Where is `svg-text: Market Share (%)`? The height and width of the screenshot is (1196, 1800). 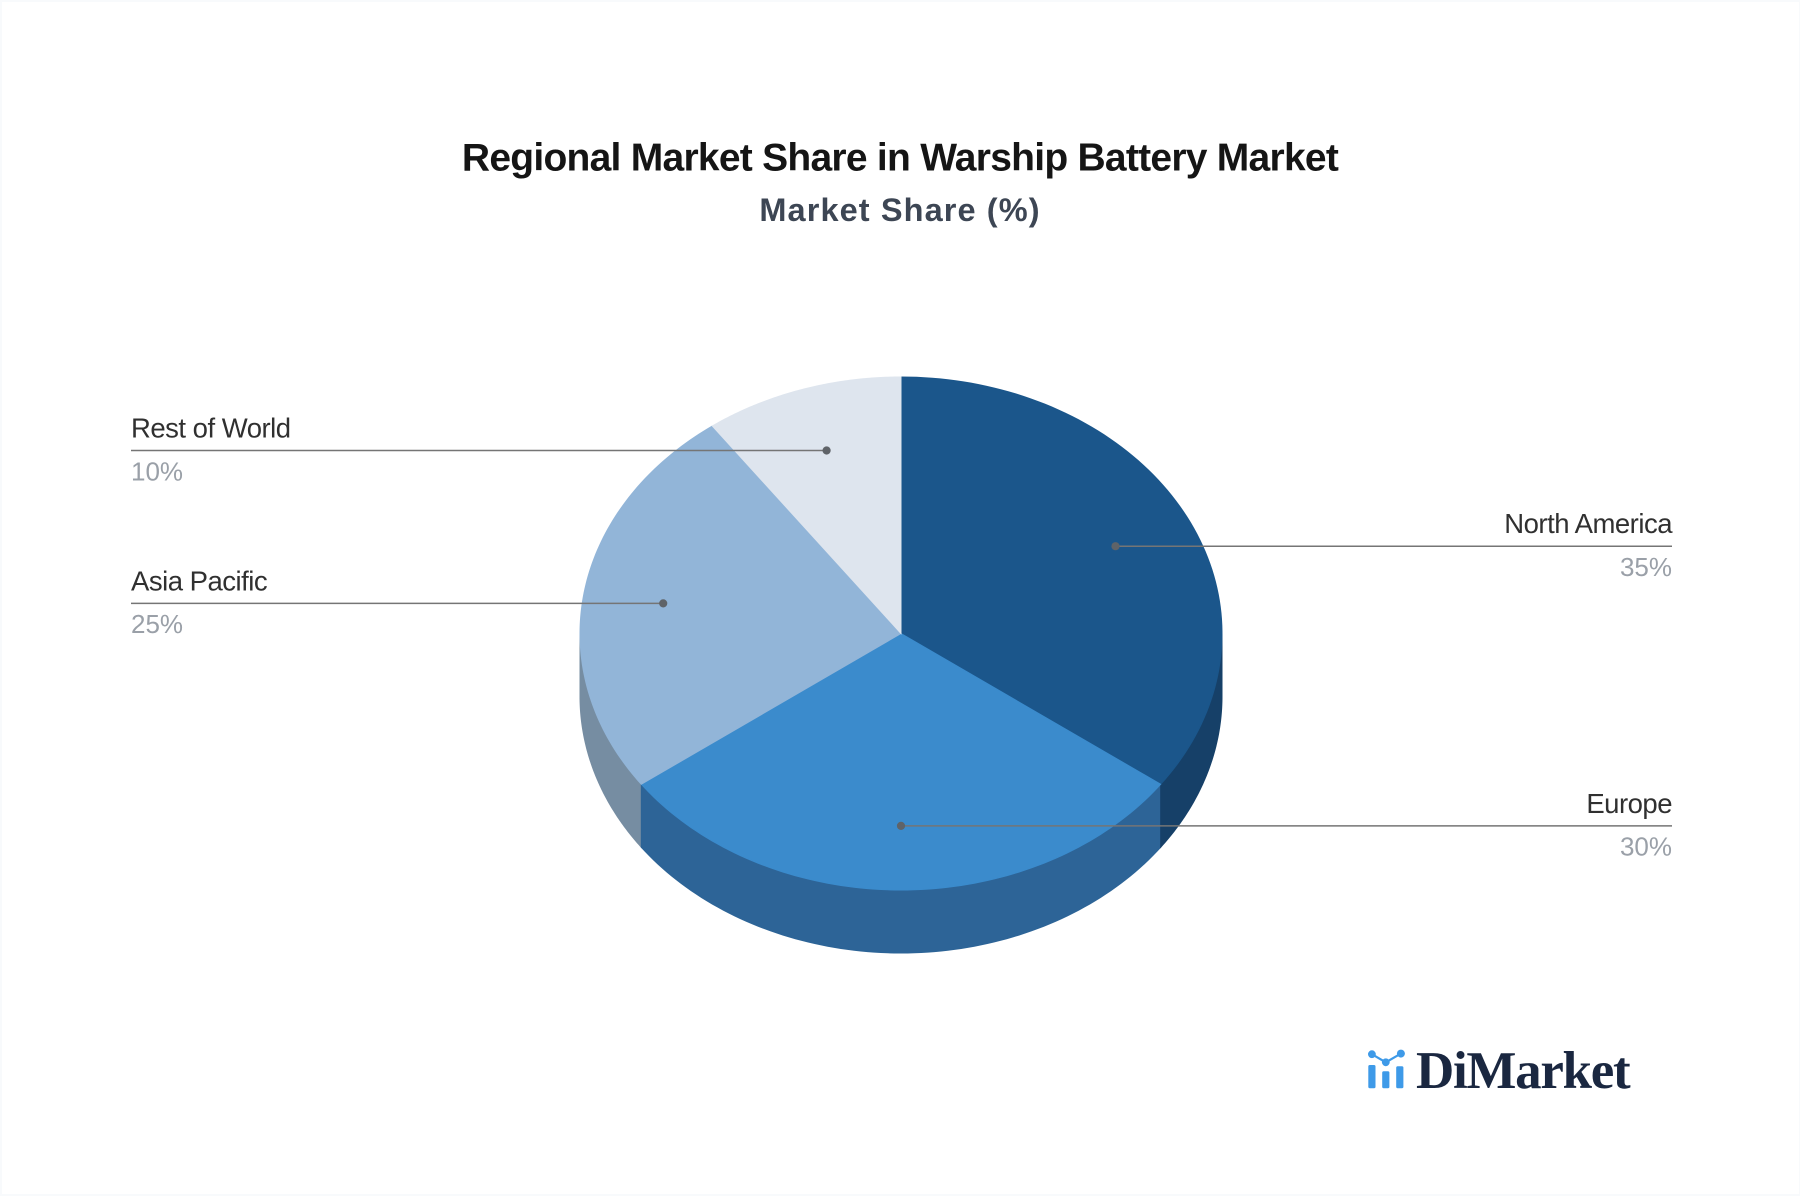 svg-text: Market Share (%) is located at coordinates (899, 210).